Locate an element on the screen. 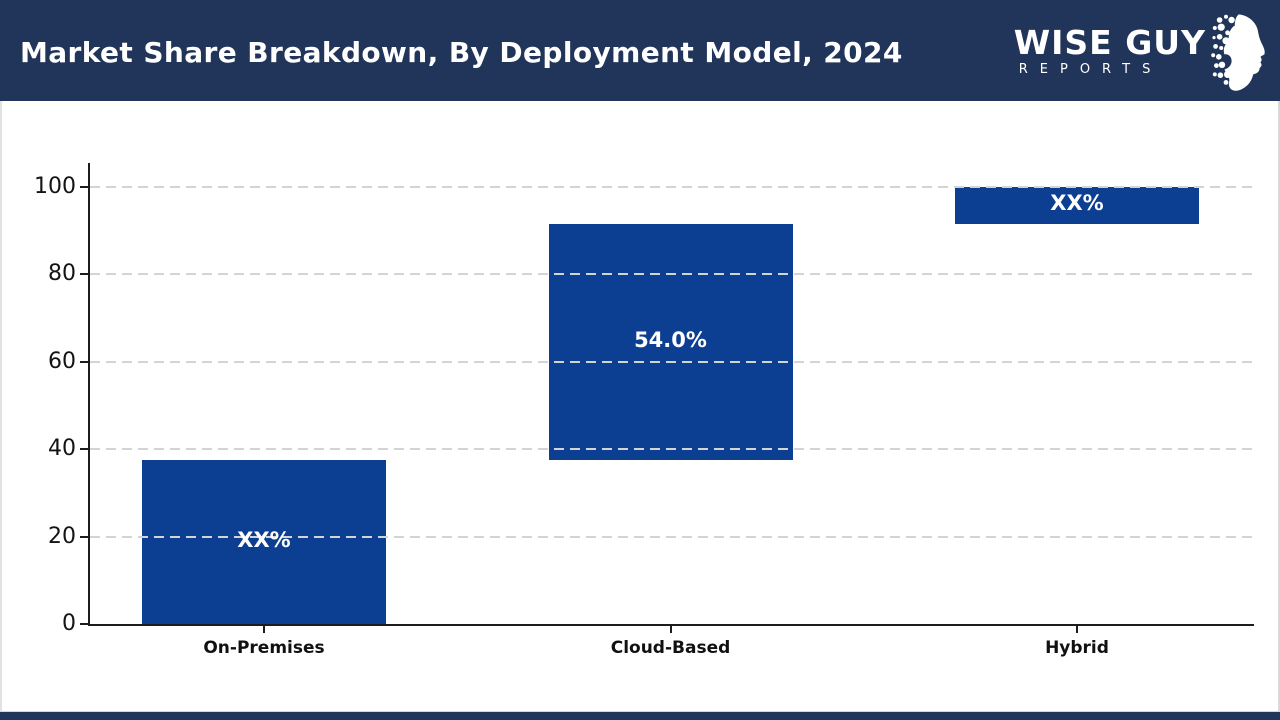 Image resolution: width=1280 pixels, height=720 pixels. logo-wordmark: WISE GUY is located at coordinates (1109, 43).